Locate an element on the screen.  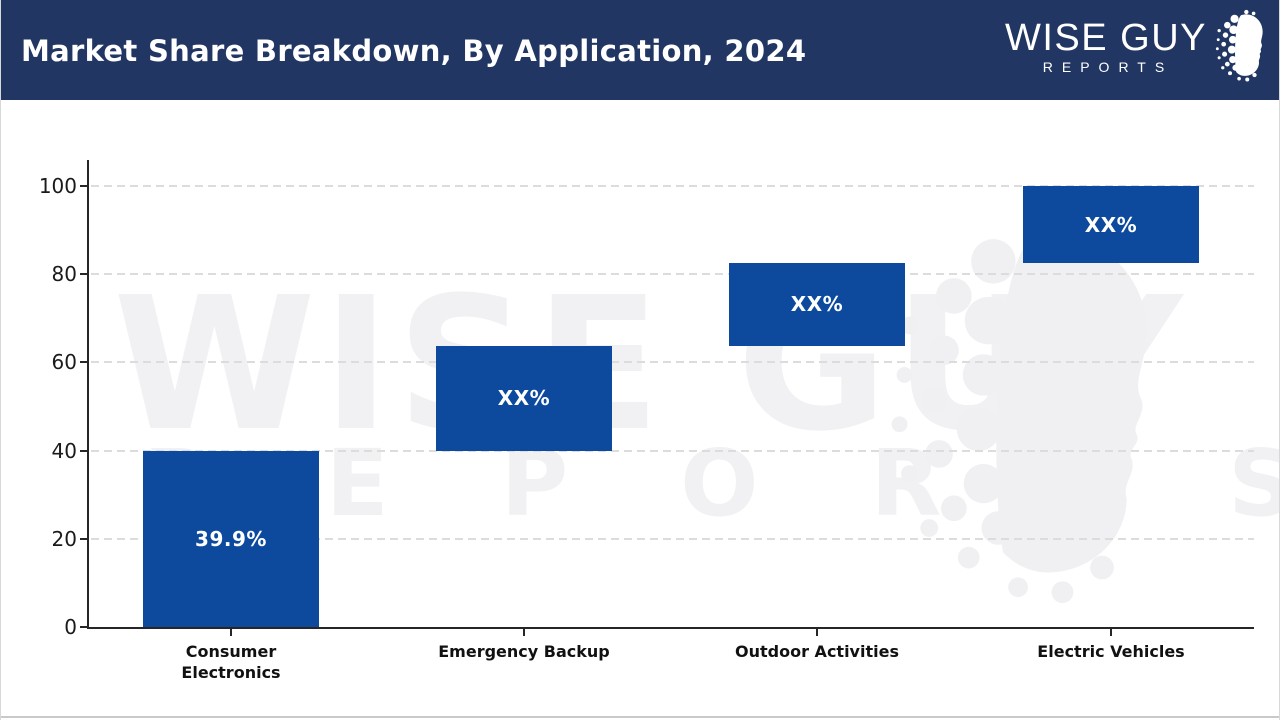
y-tick-label-40: 40 is located at coordinates (64, 450).